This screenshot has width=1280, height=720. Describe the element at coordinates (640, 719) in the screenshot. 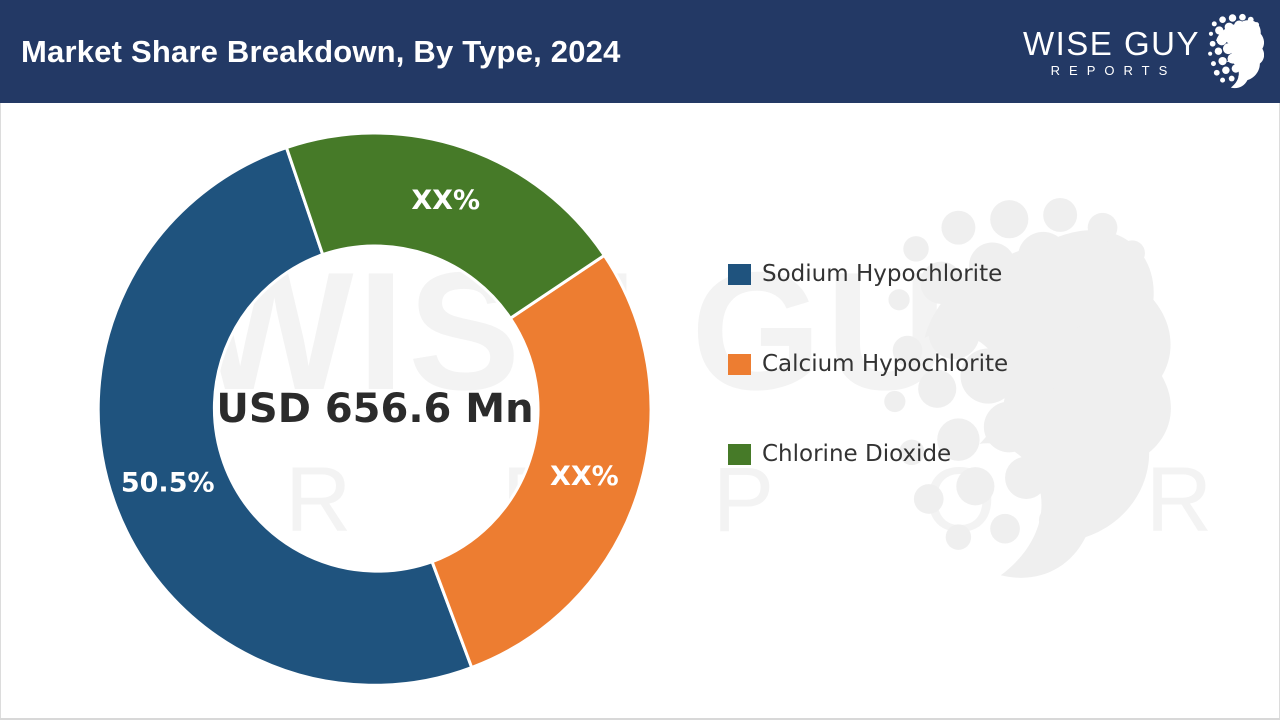

I see `bottom-divider` at that location.